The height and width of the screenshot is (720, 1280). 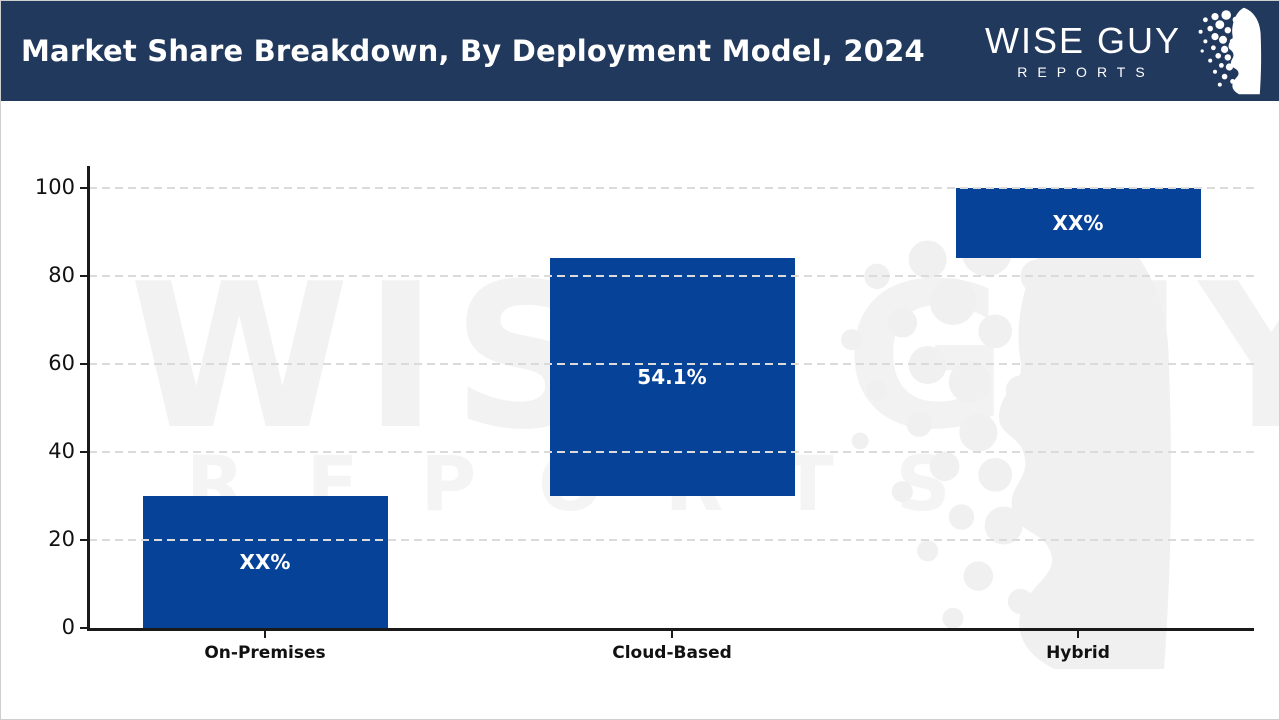 I want to click on y-axis-tick-label: 20, so click(x=61, y=539).